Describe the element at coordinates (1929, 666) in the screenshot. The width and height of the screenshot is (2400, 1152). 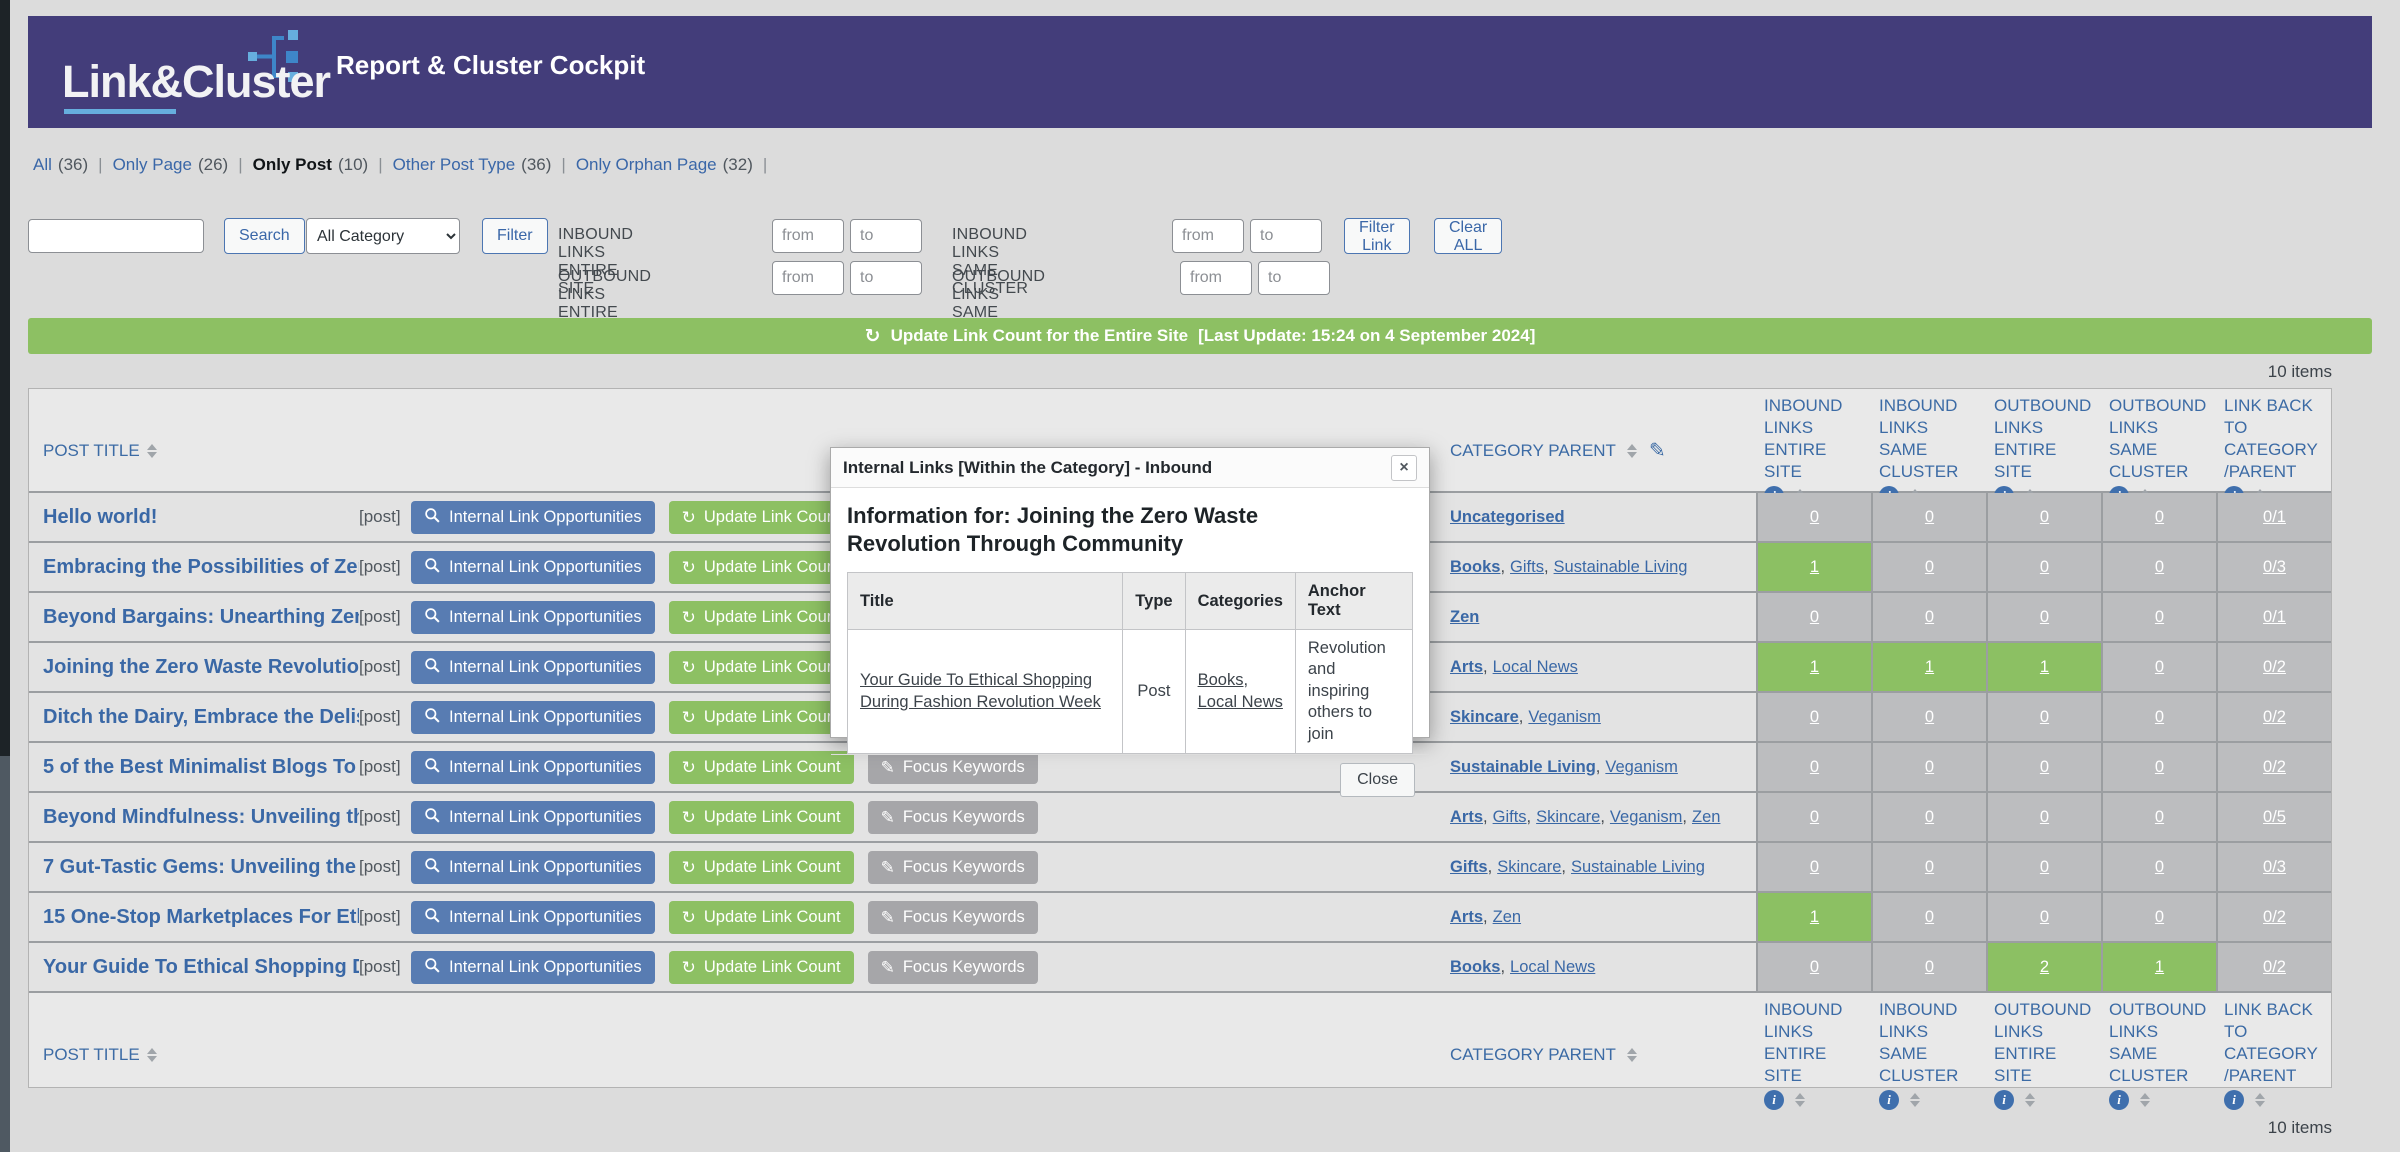
I see `inbound-cluster-count-link: 1` at that location.